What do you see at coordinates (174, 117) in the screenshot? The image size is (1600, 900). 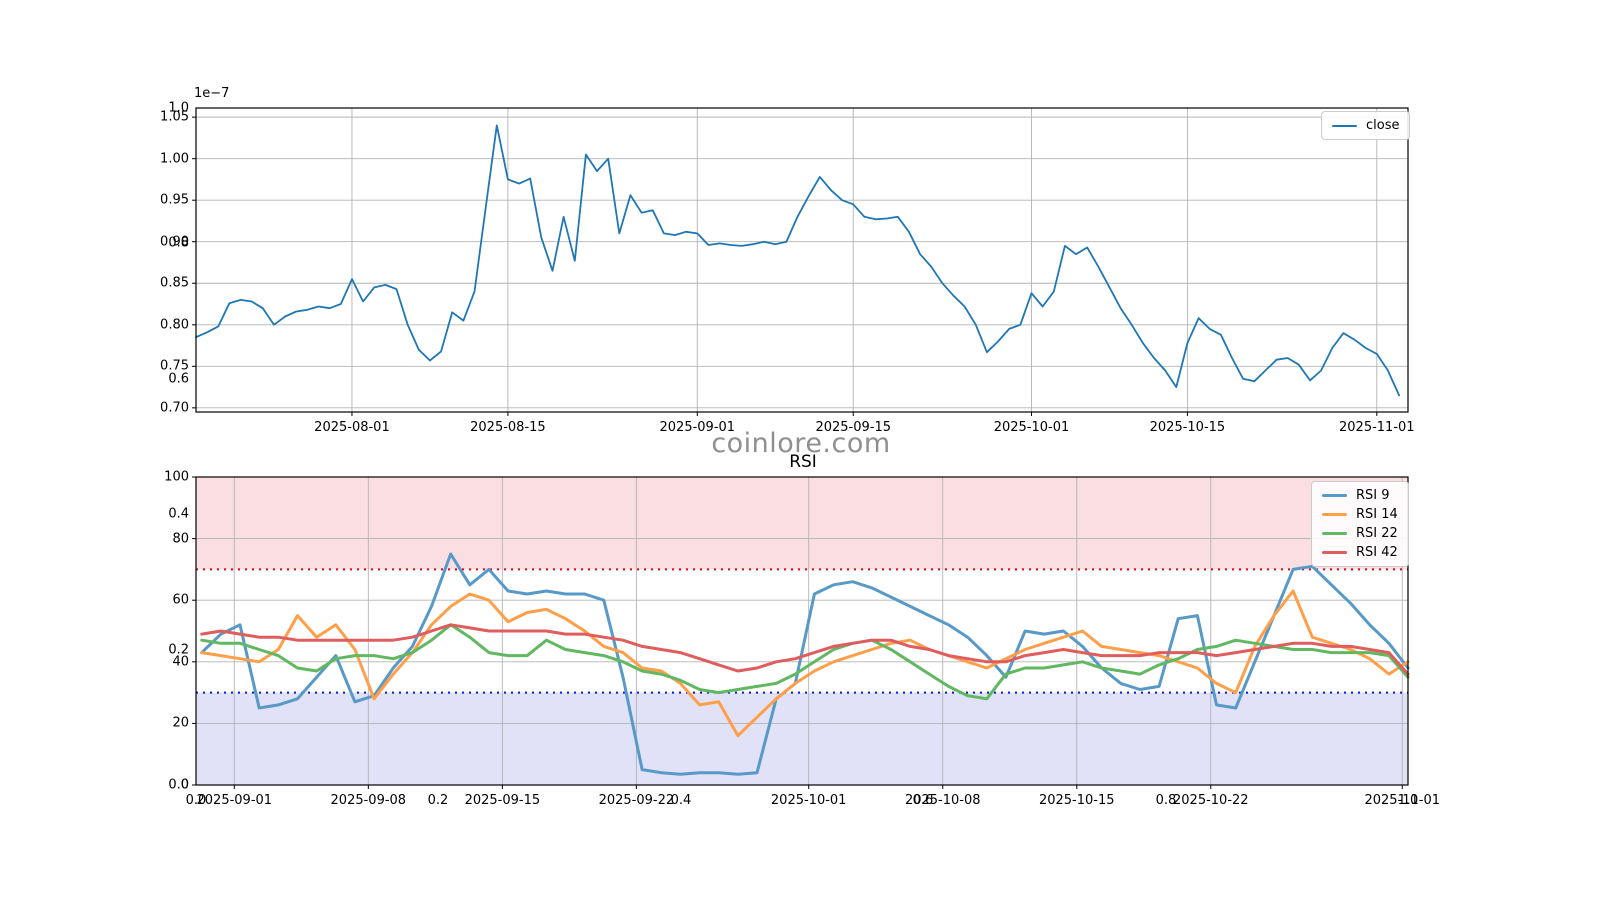 I see `price-y-tick-label: 1.05` at bounding box center [174, 117].